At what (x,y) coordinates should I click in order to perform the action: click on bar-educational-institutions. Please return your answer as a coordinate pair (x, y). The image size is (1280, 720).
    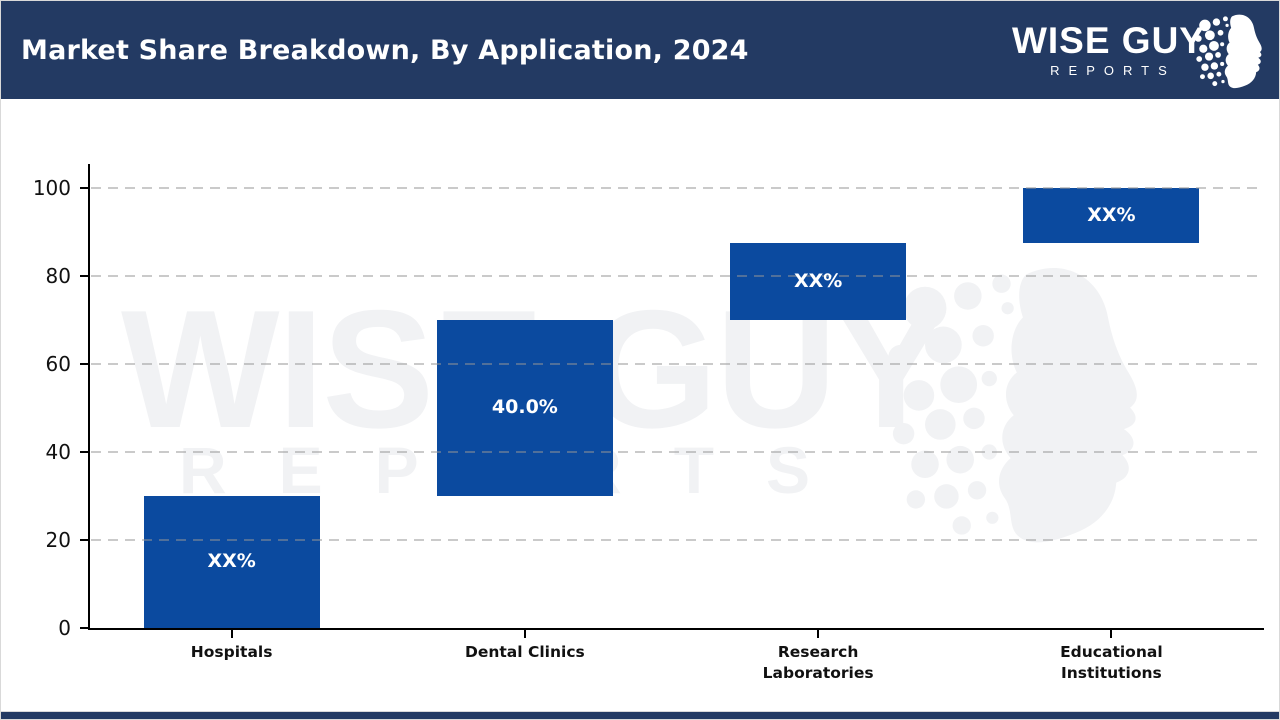
    Looking at the image, I should click on (1111, 215).